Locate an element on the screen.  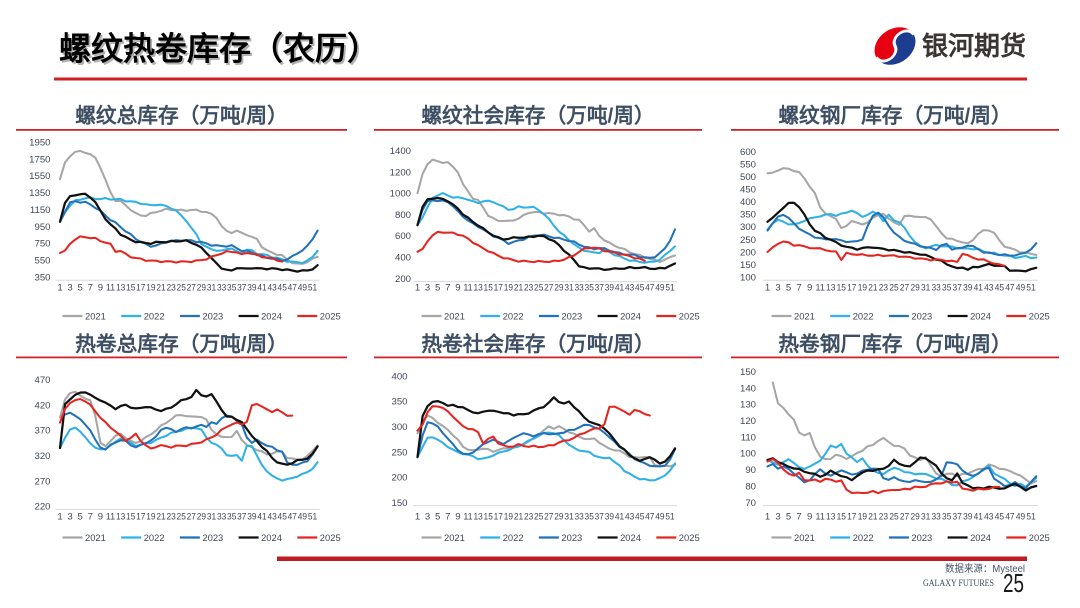
svg-text: 400 is located at coordinates (399, 376).